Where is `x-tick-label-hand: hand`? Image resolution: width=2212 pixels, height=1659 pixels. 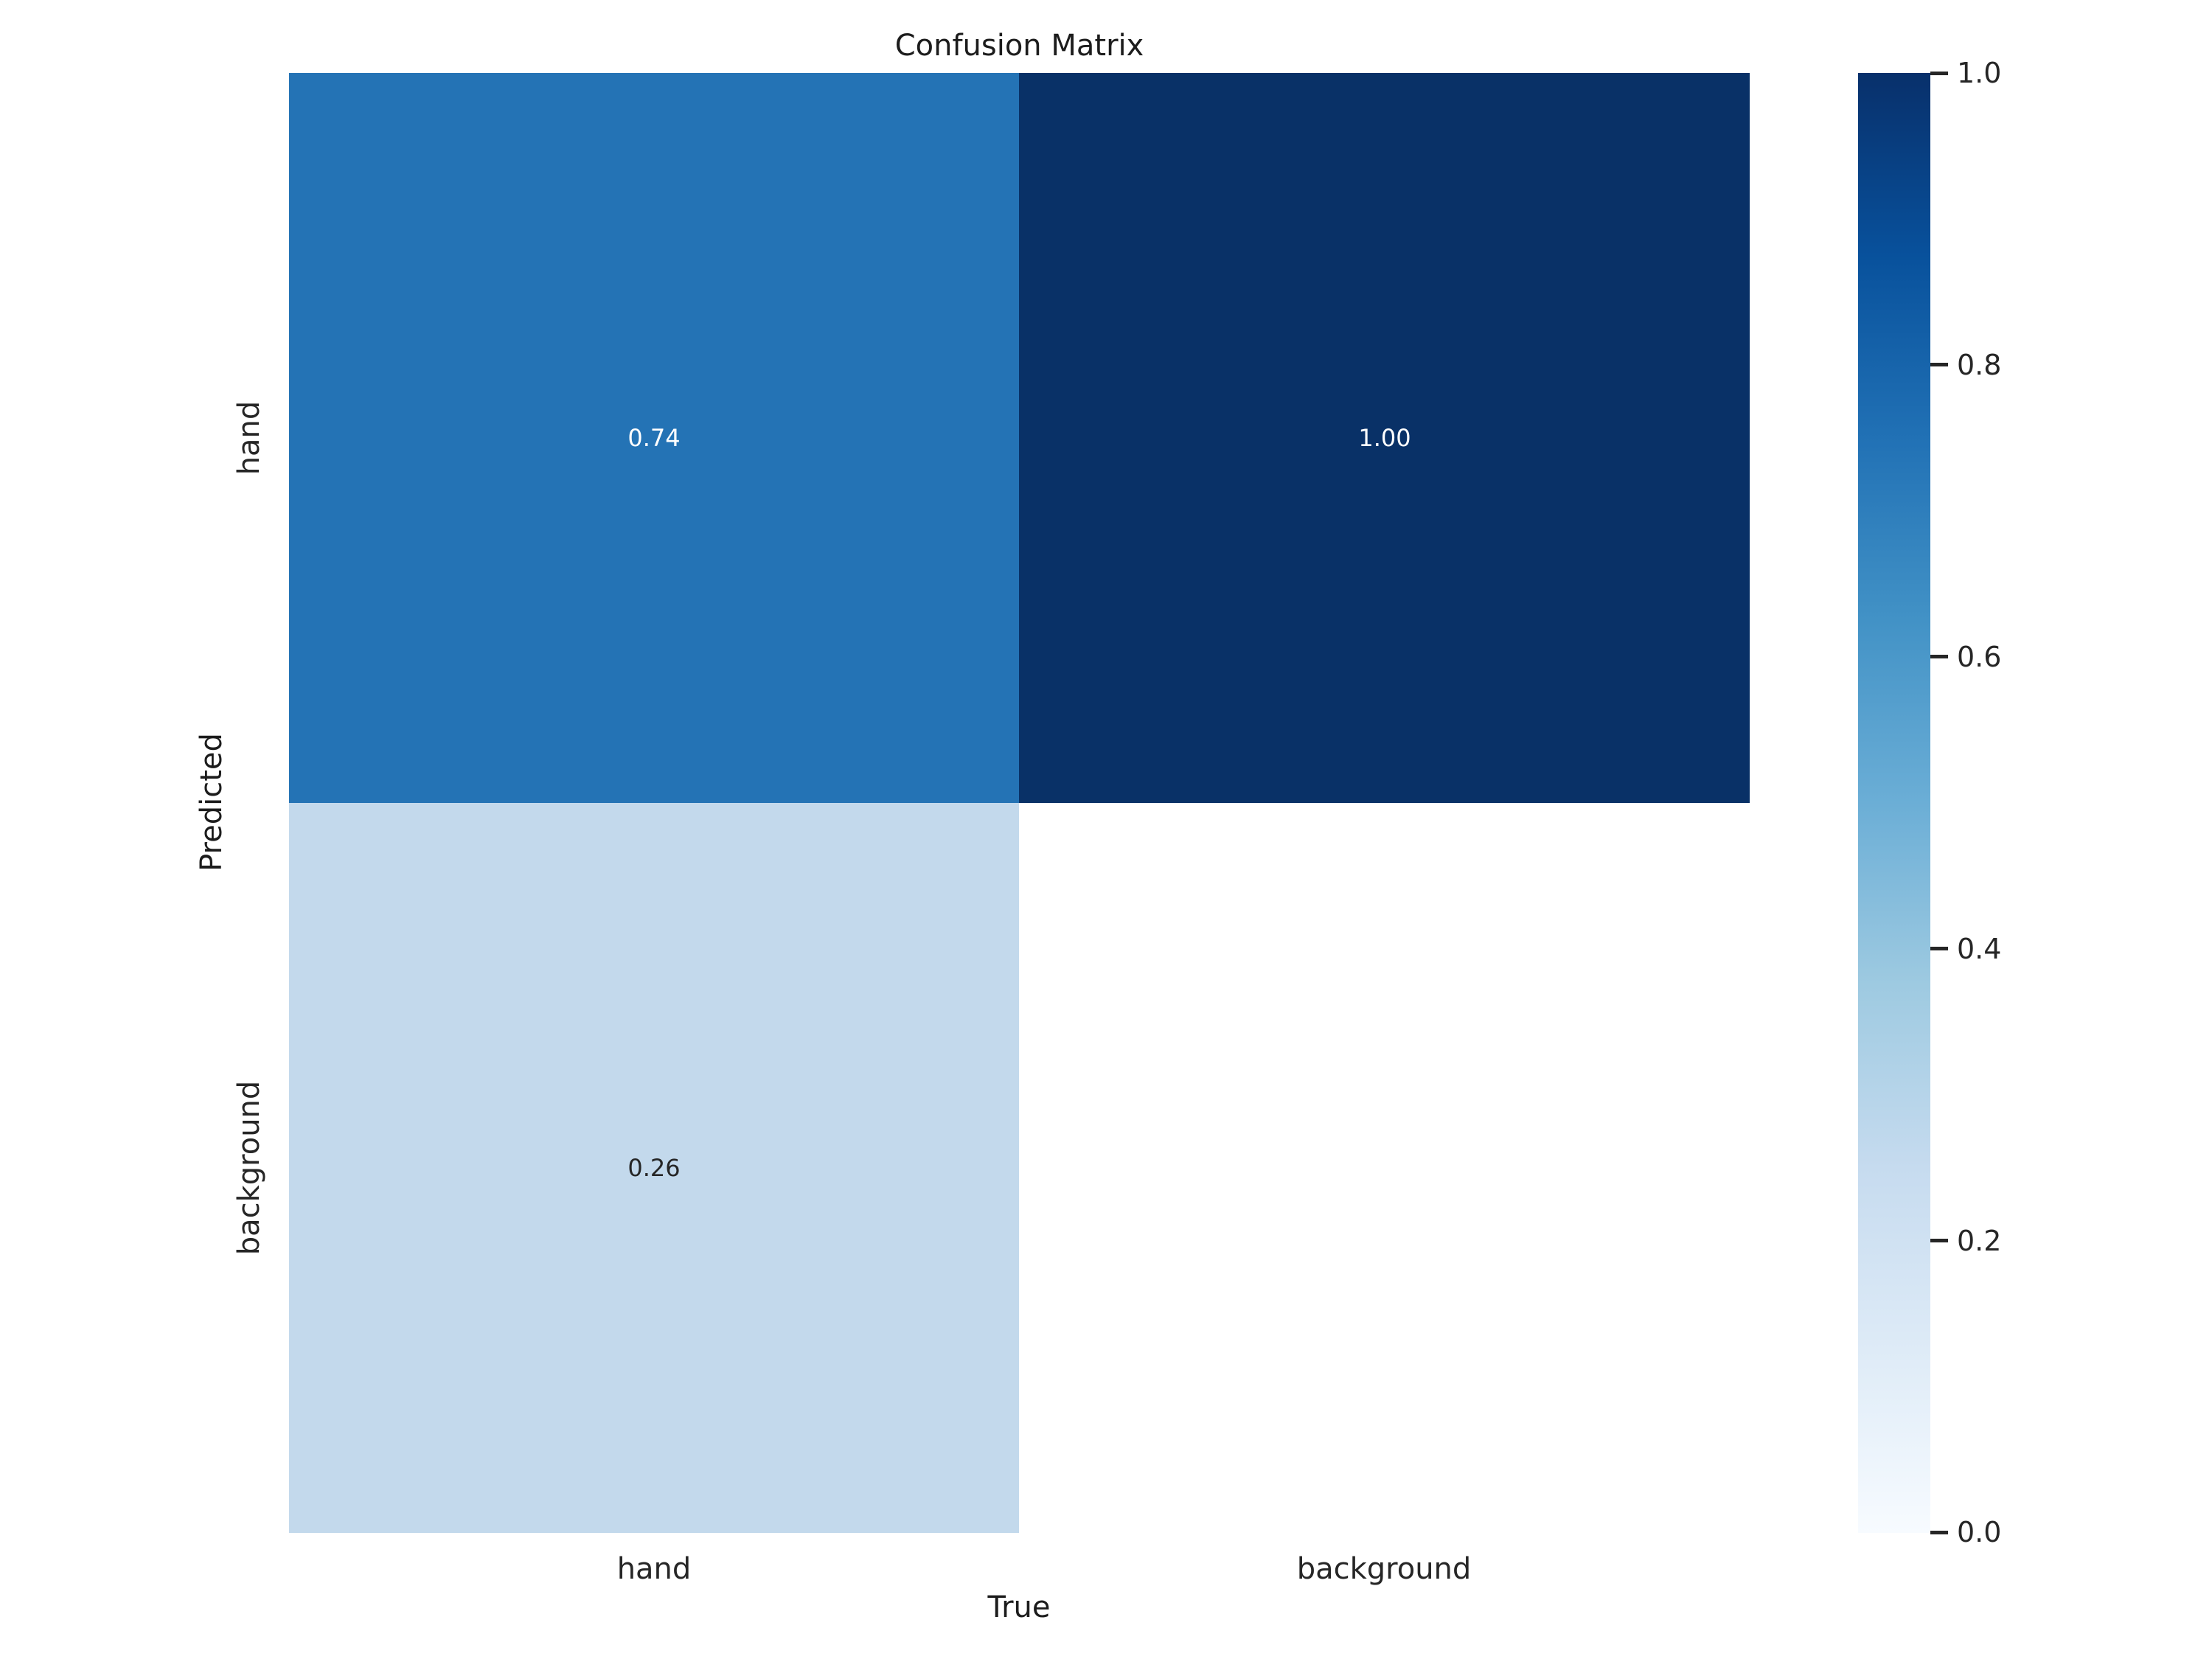 x-tick-label-hand: hand is located at coordinates (654, 1569).